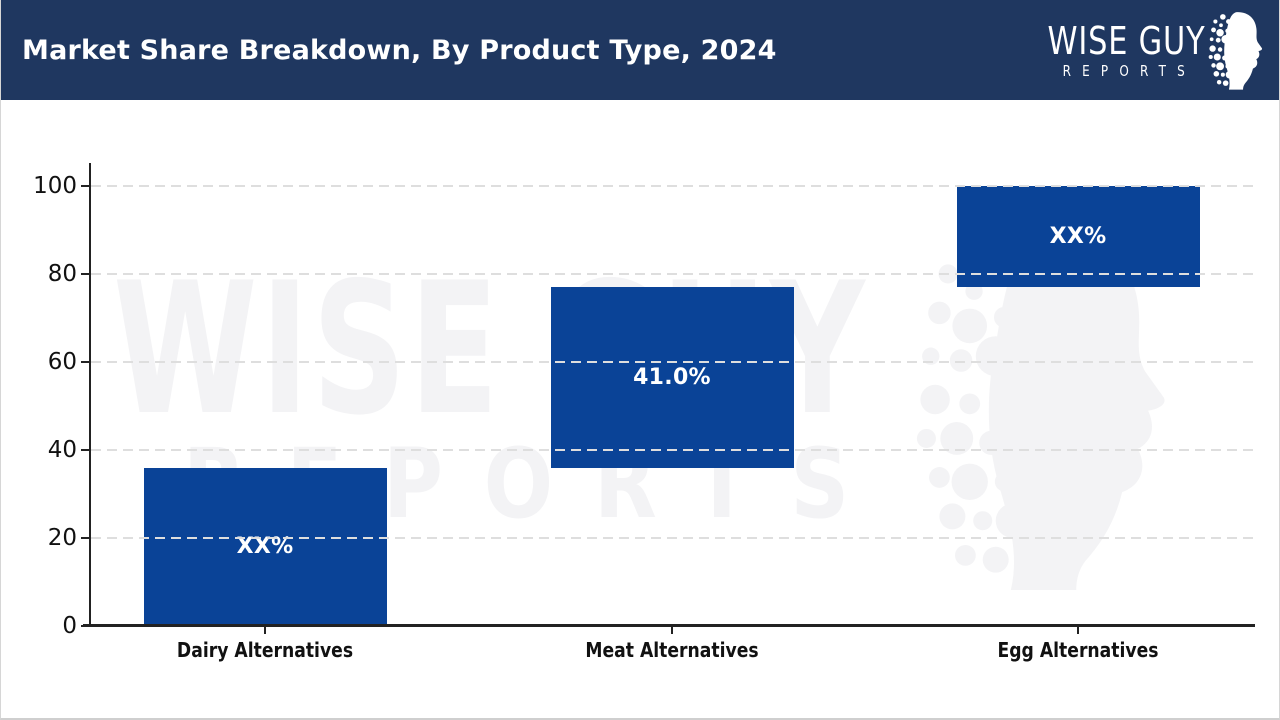 The height and width of the screenshot is (720, 1280). What do you see at coordinates (62, 538) in the screenshot?
I see `y-tick-label-20: 20` at bounding box center [62, 538].